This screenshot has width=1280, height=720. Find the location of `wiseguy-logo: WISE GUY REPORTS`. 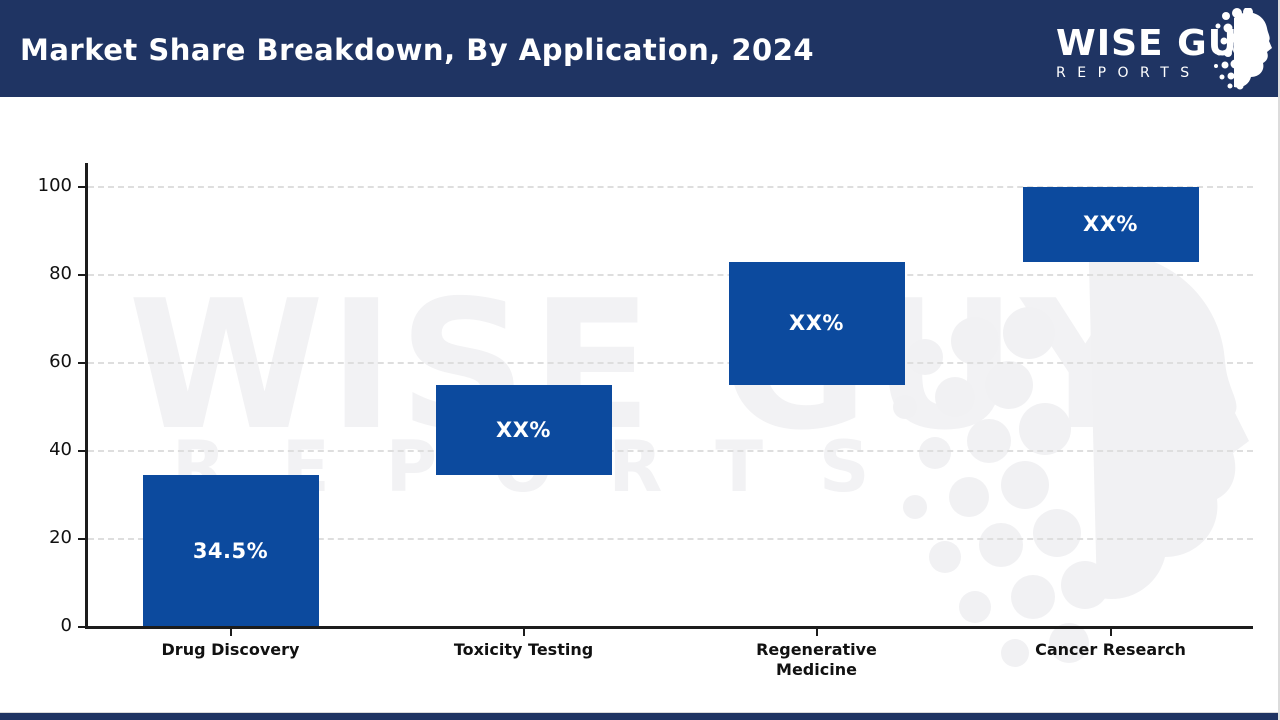

wiseguy-logo: WISE GUY REPORTS is located at coordinates (1147, 49).